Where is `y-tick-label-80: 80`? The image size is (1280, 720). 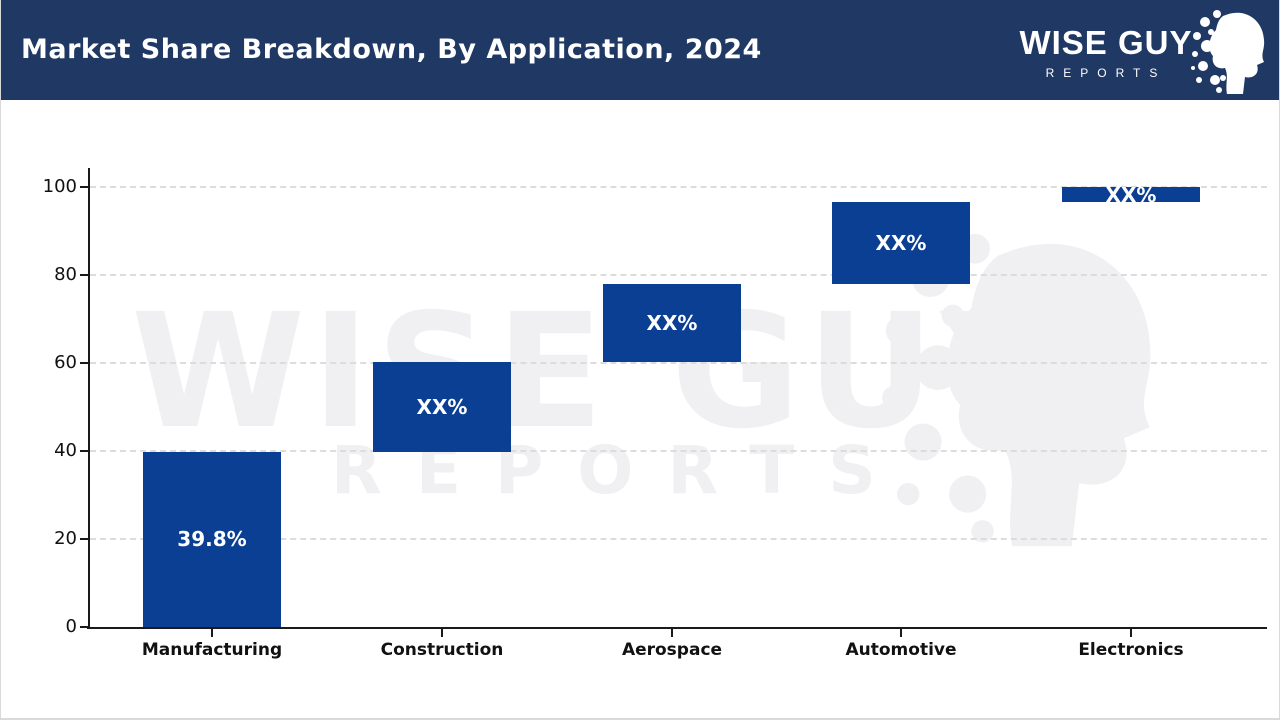
y-tick-label-80: 80 is located at coordinates (65, 274).